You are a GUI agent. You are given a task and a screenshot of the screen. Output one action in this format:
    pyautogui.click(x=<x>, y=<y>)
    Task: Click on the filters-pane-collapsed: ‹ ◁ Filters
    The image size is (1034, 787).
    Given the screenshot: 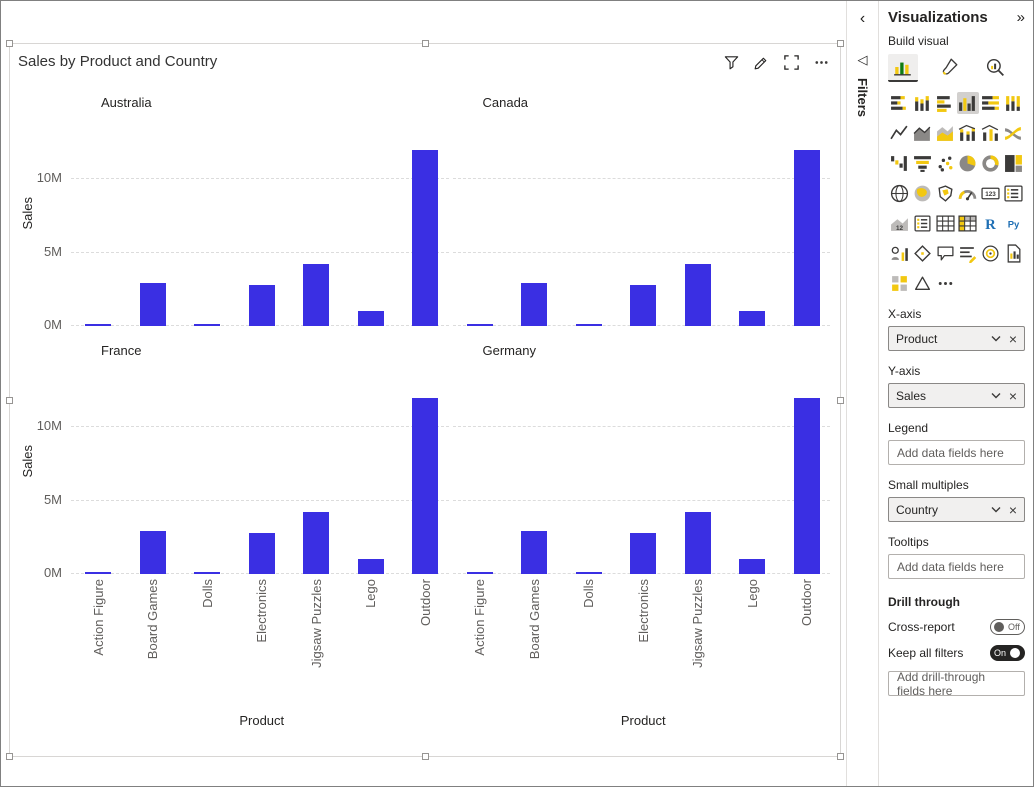 What is the action you would take?
    pyautogui.click(x=862, y=393)
    